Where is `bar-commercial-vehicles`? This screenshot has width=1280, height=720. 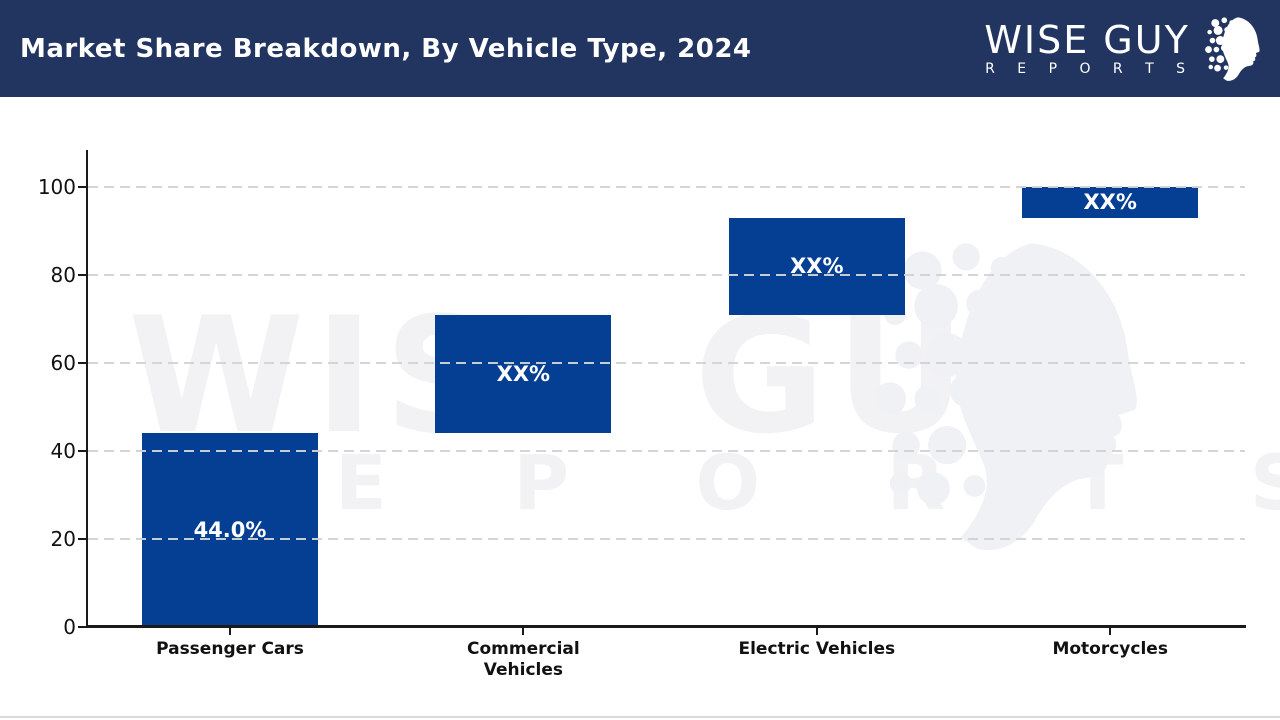 bar-commercial-vehicles is located at coordinates (523, 374).